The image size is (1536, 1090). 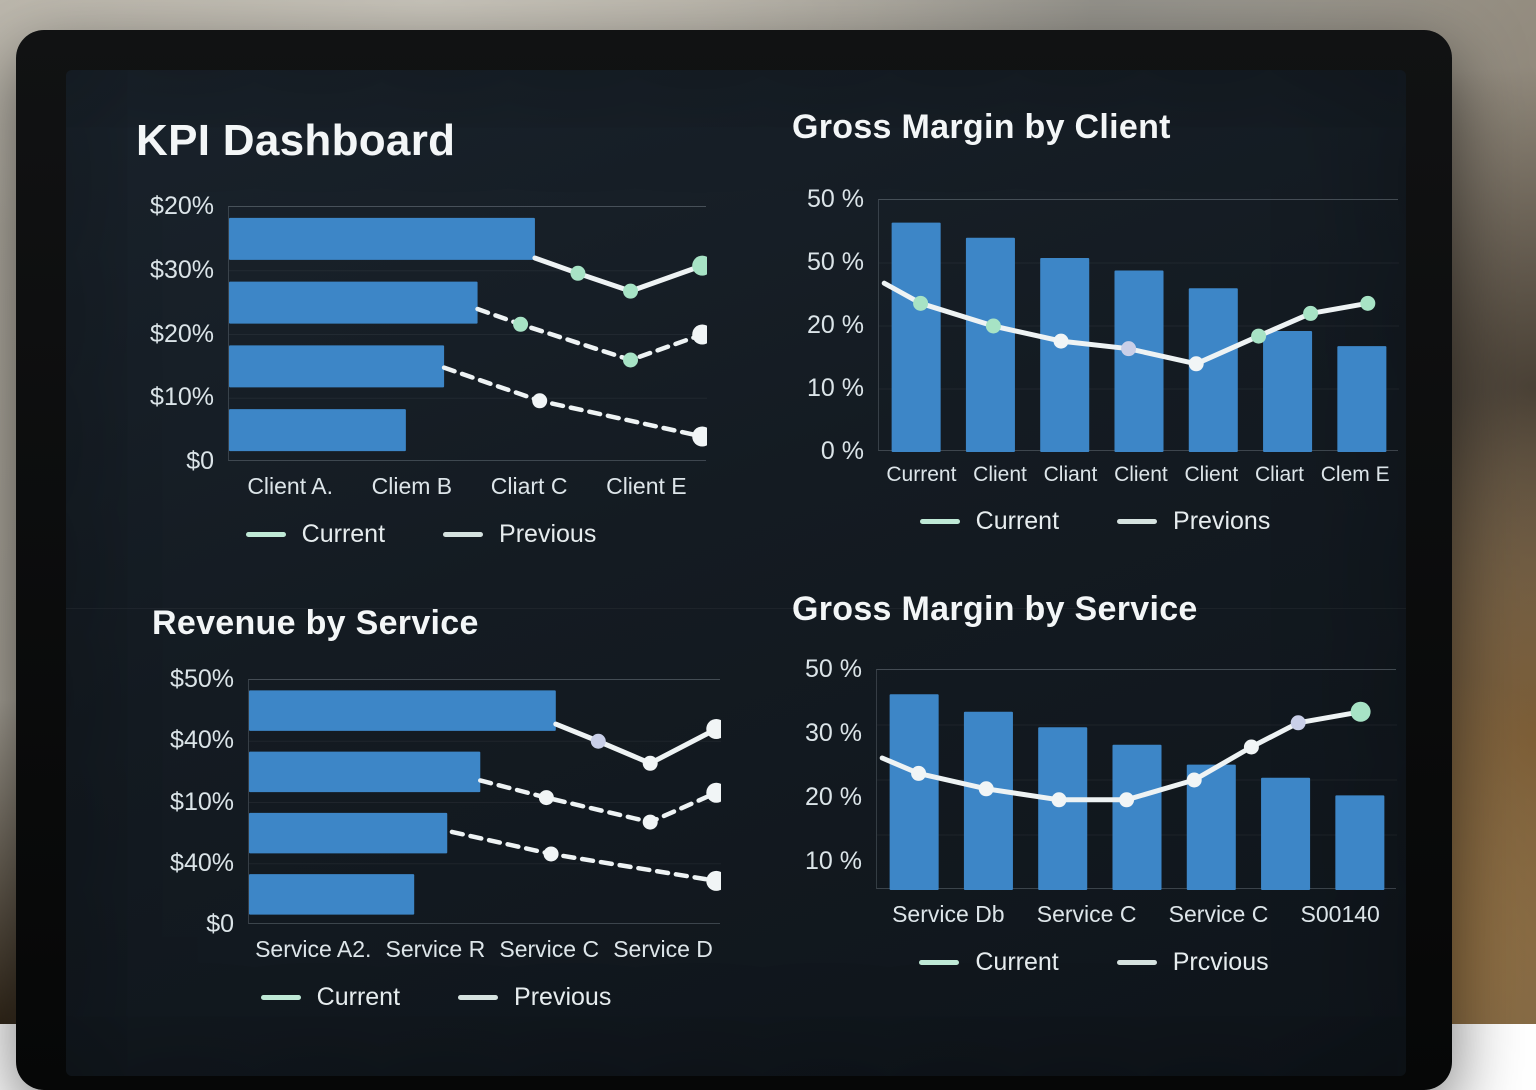 I want to click on gross-margin-by-client-svg, so click(x=1139, y=326).